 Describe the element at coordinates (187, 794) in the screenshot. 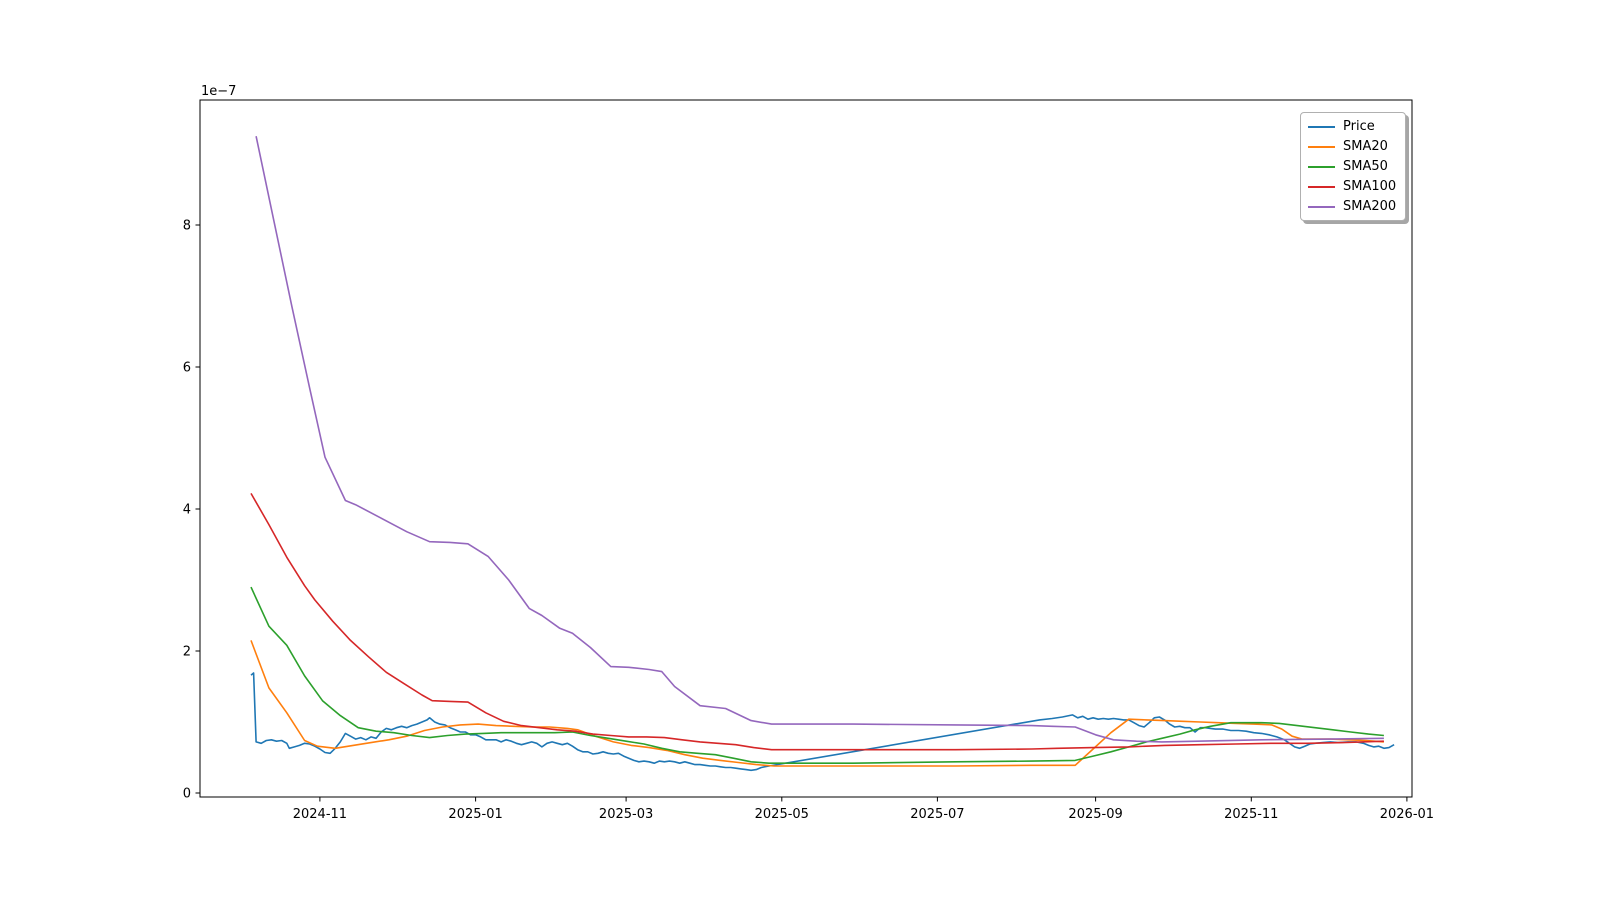

I see `y-tick-label: 0` at that location.